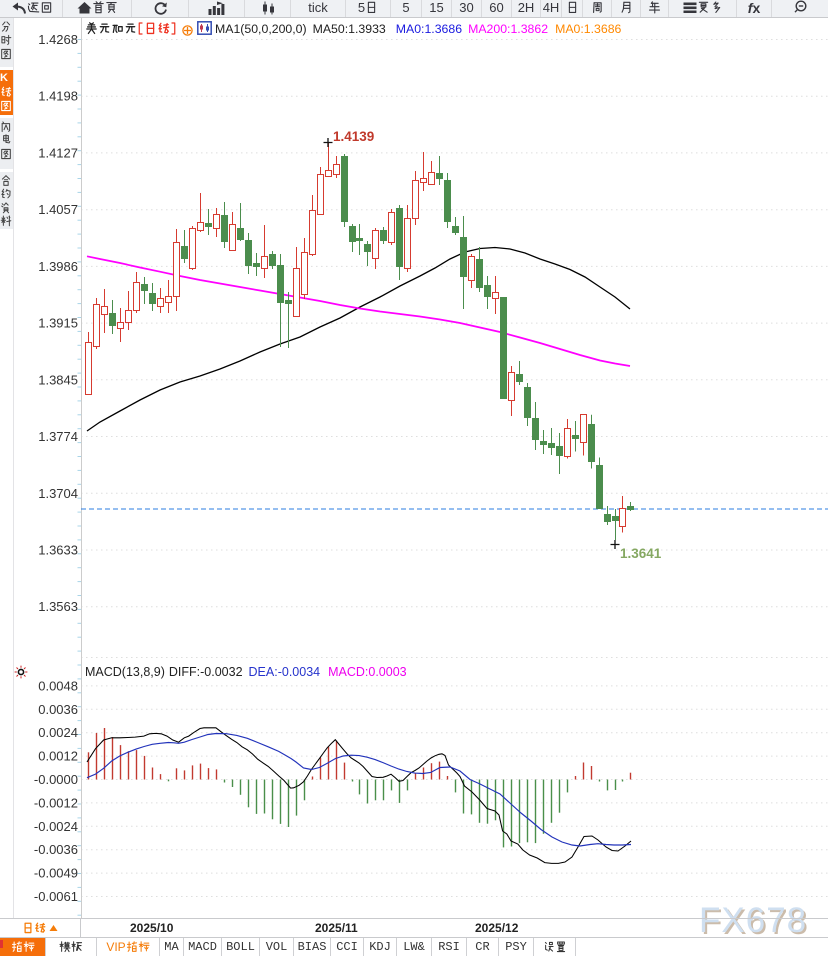 Image resolution: width=828 pixels, height=956 pixels. I want to click on svg-text: 0.0024, so click(58, 732).